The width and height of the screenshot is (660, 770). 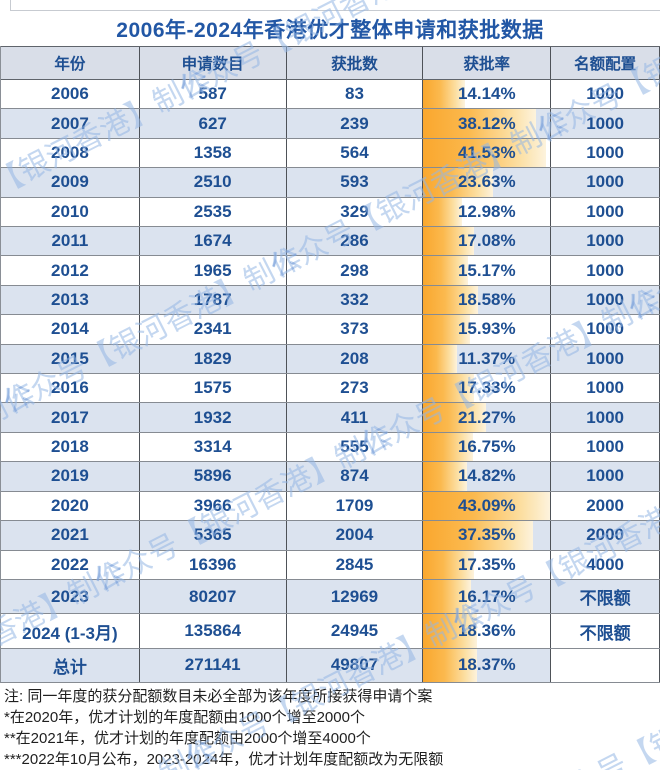 I want to click on footnote-line: **在2021年，优才计划的年度配额由2000个增至4000个, so click(x=187, y=738).